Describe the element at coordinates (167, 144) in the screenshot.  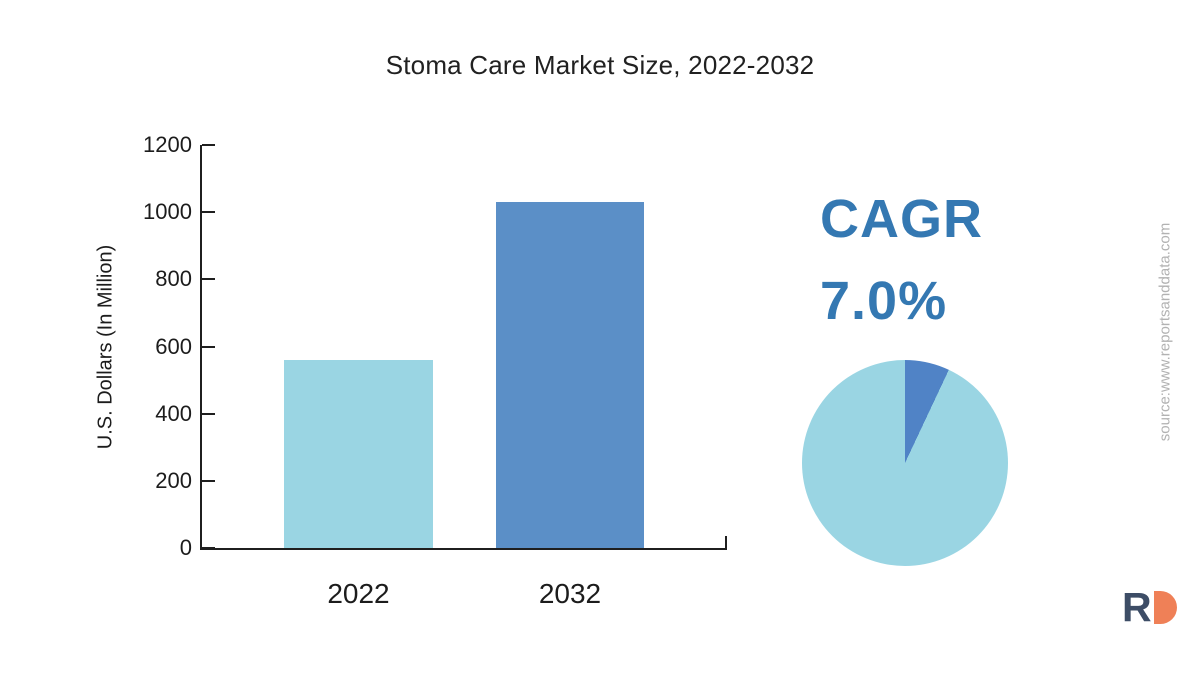
I see `y-tick-label: 1200` at that location.